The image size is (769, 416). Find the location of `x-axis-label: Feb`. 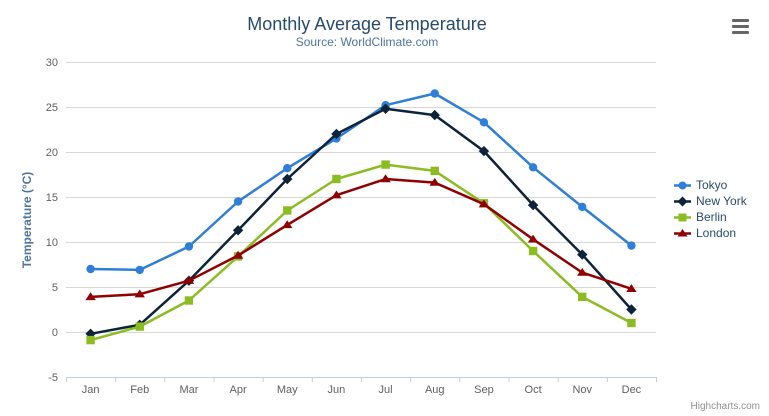

x-axis-label: Feb is located at coordinates (139, 390).